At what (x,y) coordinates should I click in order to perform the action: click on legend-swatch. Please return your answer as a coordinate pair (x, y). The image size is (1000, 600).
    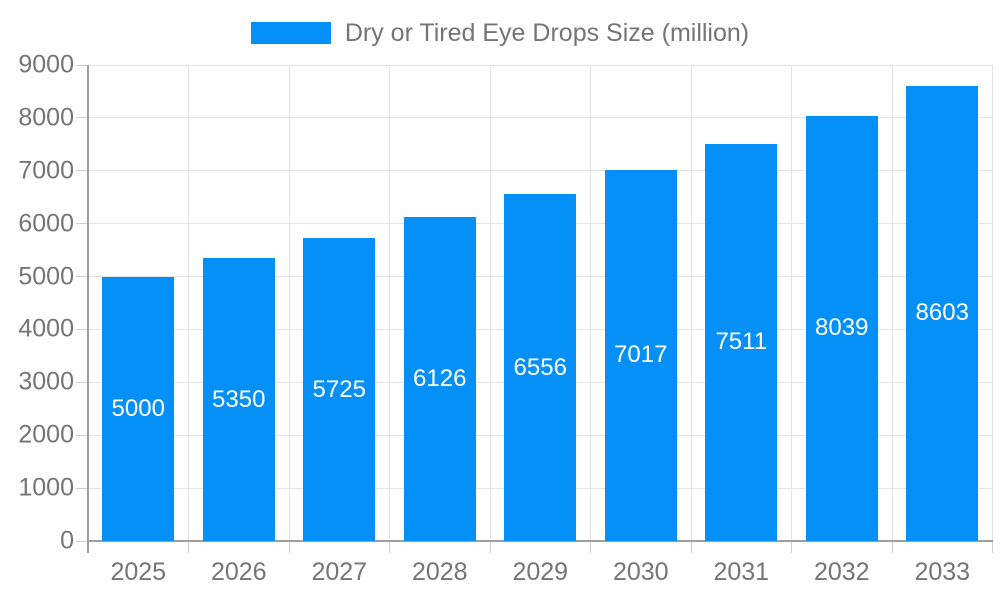
    Looking at the image, I should click on (290, 33).